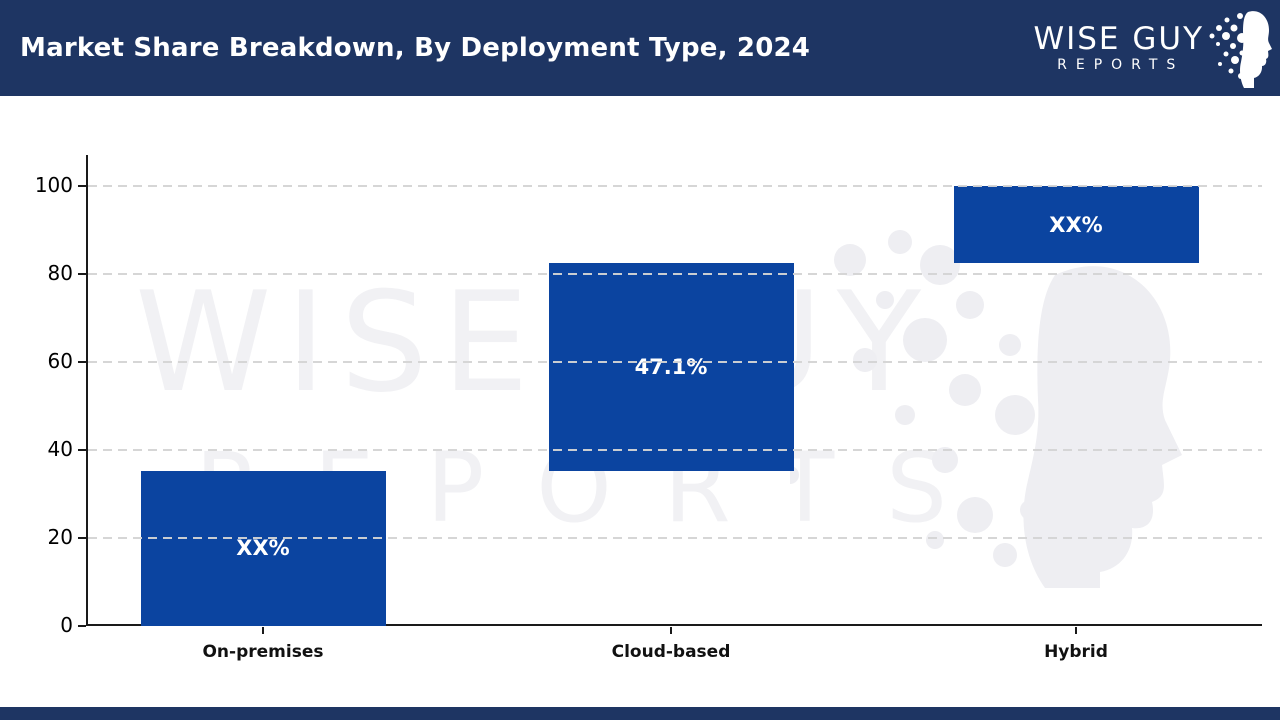  I want to click on logo-subtitle: REPORTS, so click(1121, 65).